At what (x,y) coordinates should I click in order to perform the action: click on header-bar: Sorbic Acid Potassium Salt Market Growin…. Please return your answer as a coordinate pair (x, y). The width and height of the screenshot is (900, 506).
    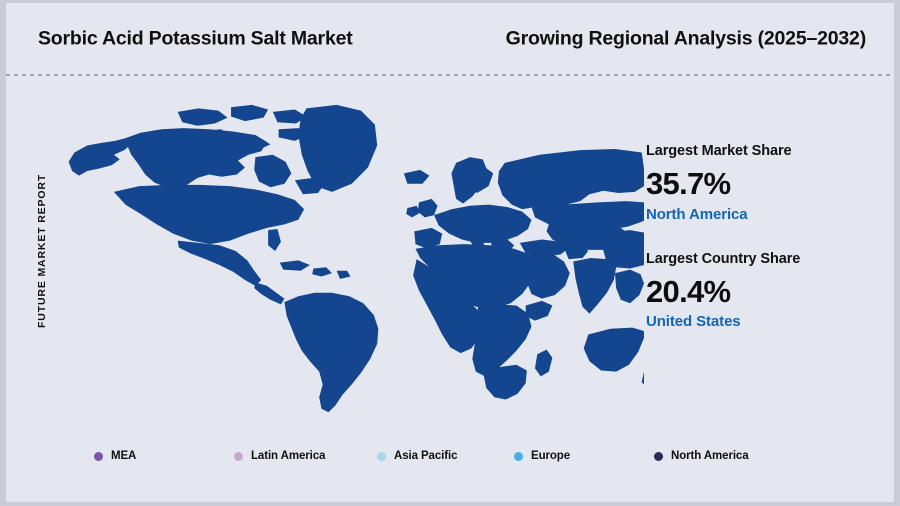
    Looking at the image, I should click on (450, 38).